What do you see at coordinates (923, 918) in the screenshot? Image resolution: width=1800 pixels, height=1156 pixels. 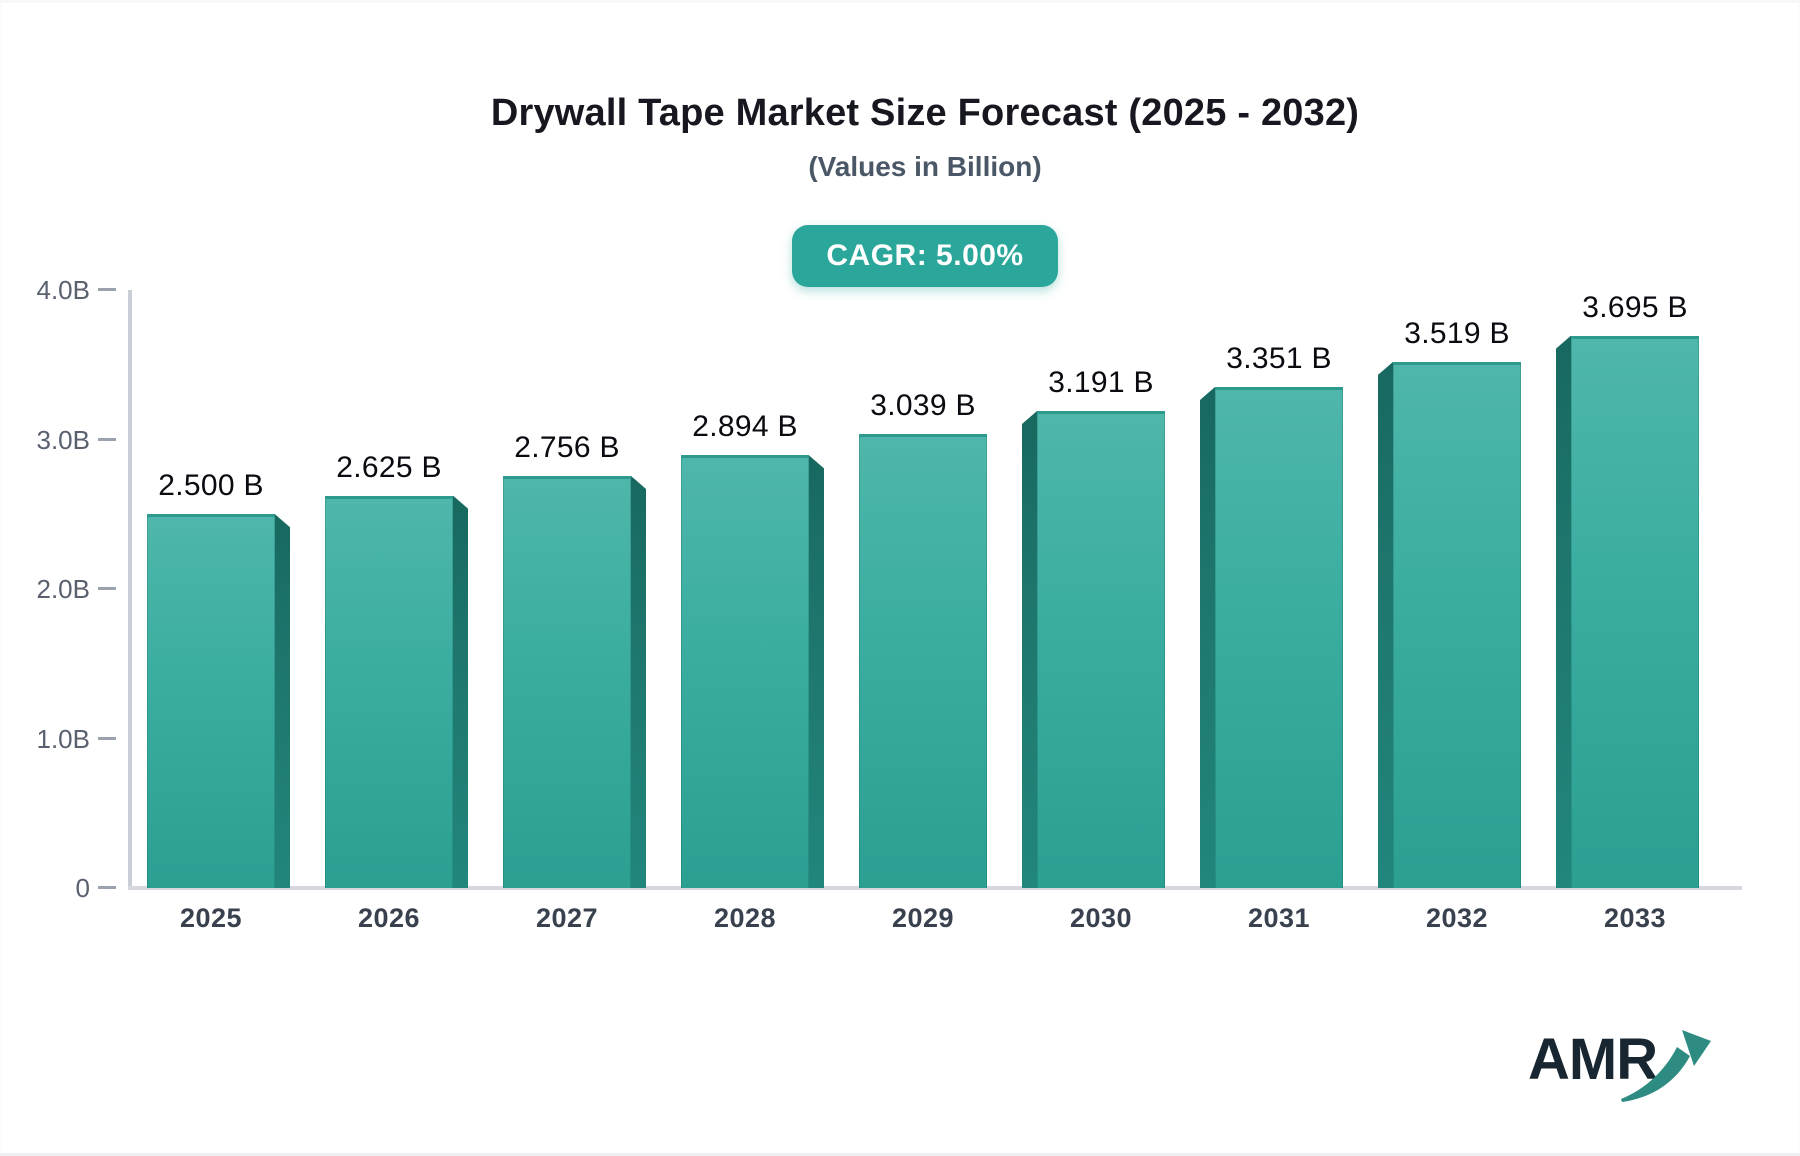 I see `x-axis-label: 2029` at bounding box center [923, 918].